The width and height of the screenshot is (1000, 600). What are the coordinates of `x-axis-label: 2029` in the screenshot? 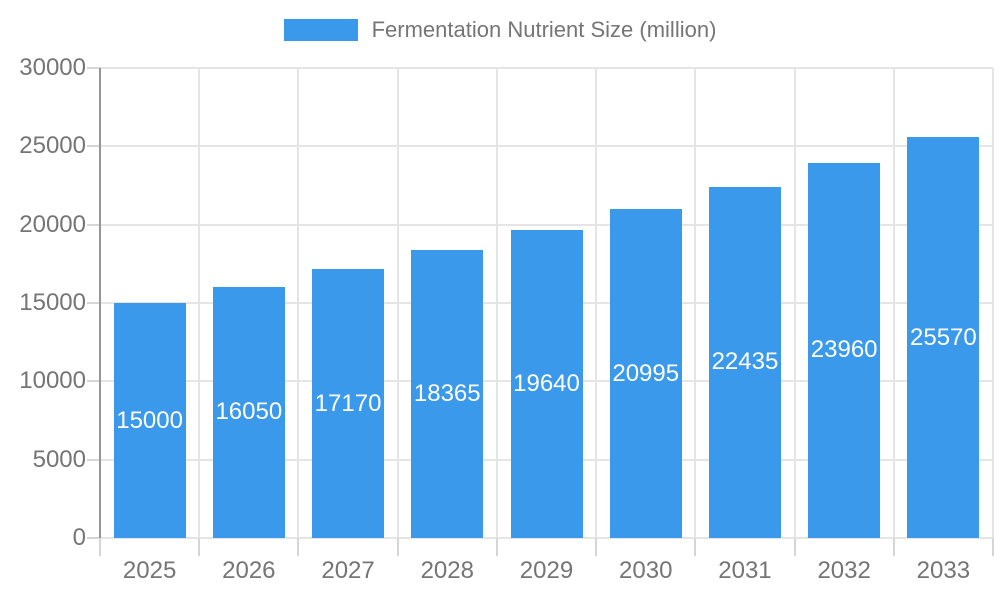 It's located at (546, 570).